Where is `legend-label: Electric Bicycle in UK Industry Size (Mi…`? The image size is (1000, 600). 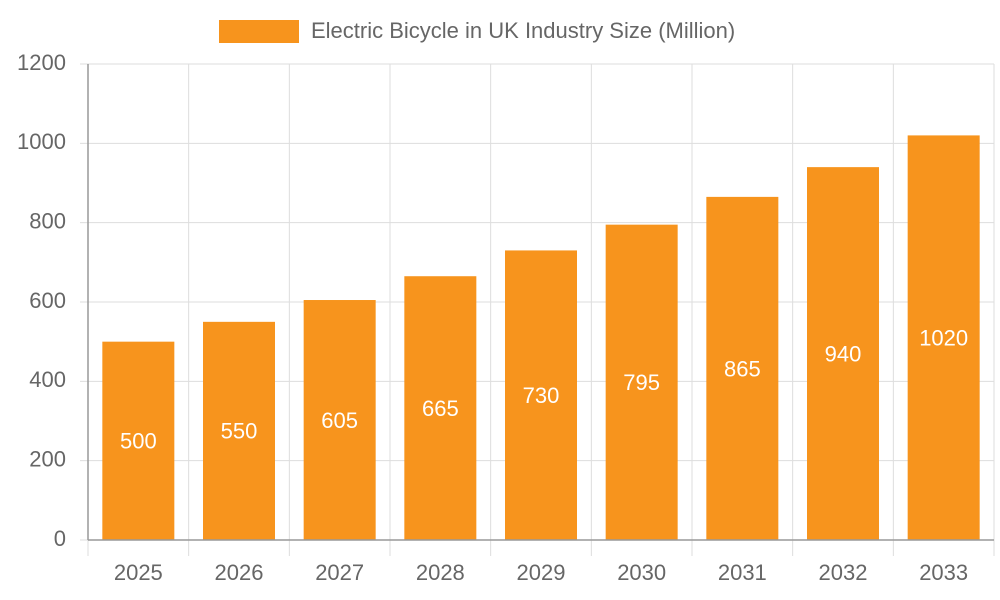 legend-label: Electric Bicycle in UK Industry Size (Mi… is located at coordinates (523, 30).